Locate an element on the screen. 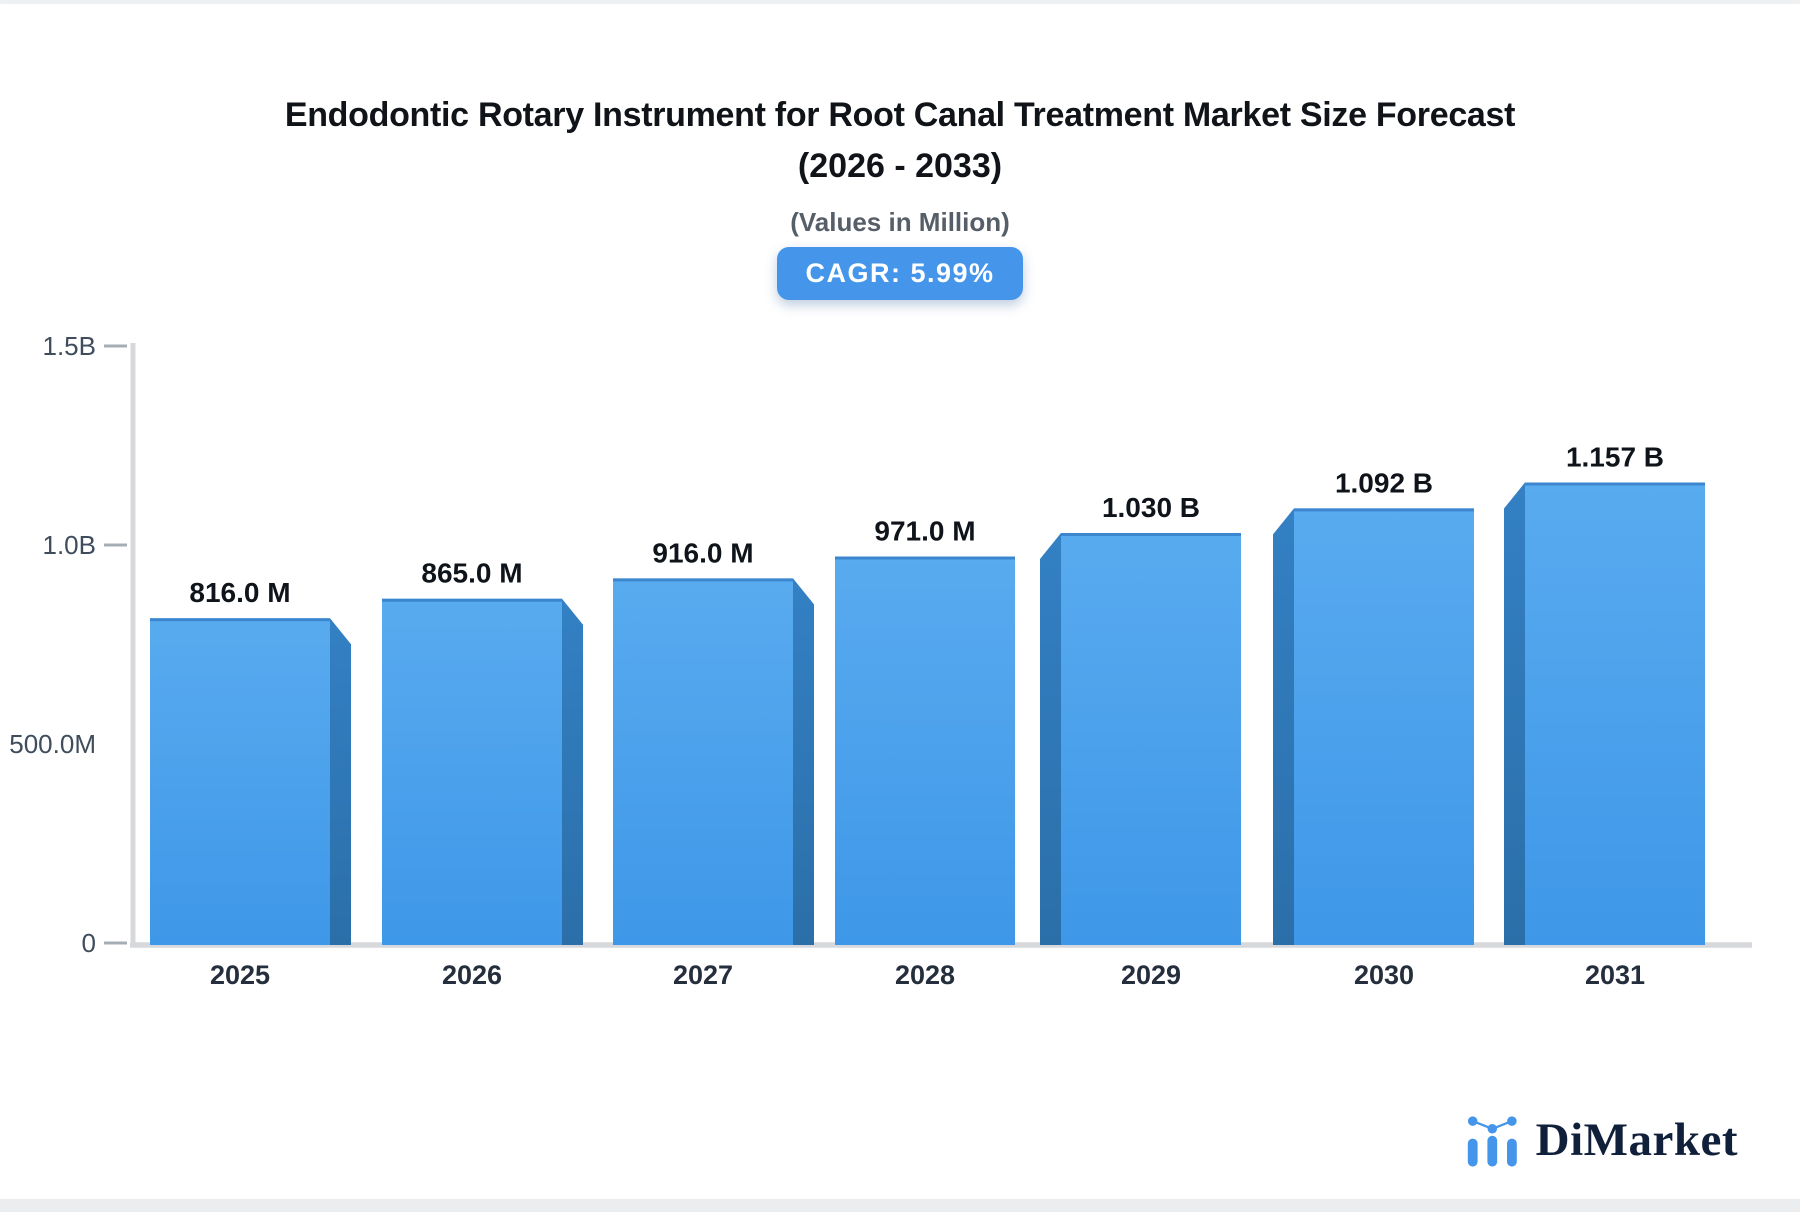 Image resolution: width=1800 pixels, height=1212 pixels. dimarket-logo: DiMarket is located at coordinates (1601, 1140).